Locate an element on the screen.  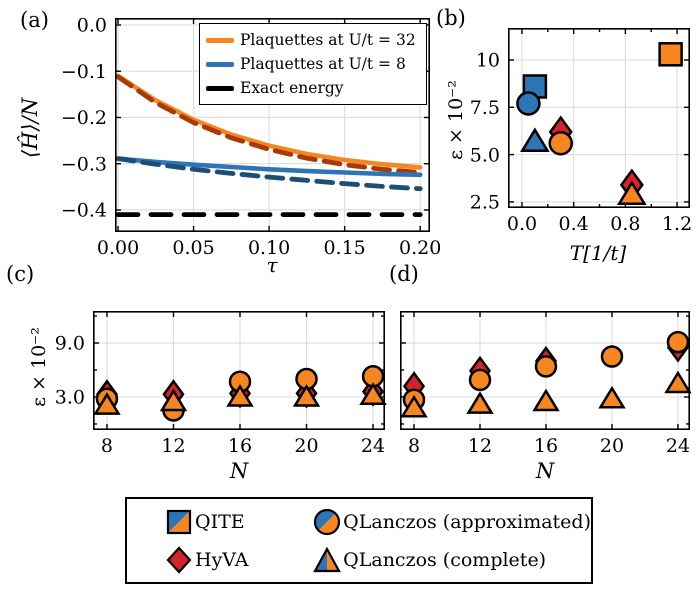
y-tick-label: 2.5 is located at coordinates (485, 203).